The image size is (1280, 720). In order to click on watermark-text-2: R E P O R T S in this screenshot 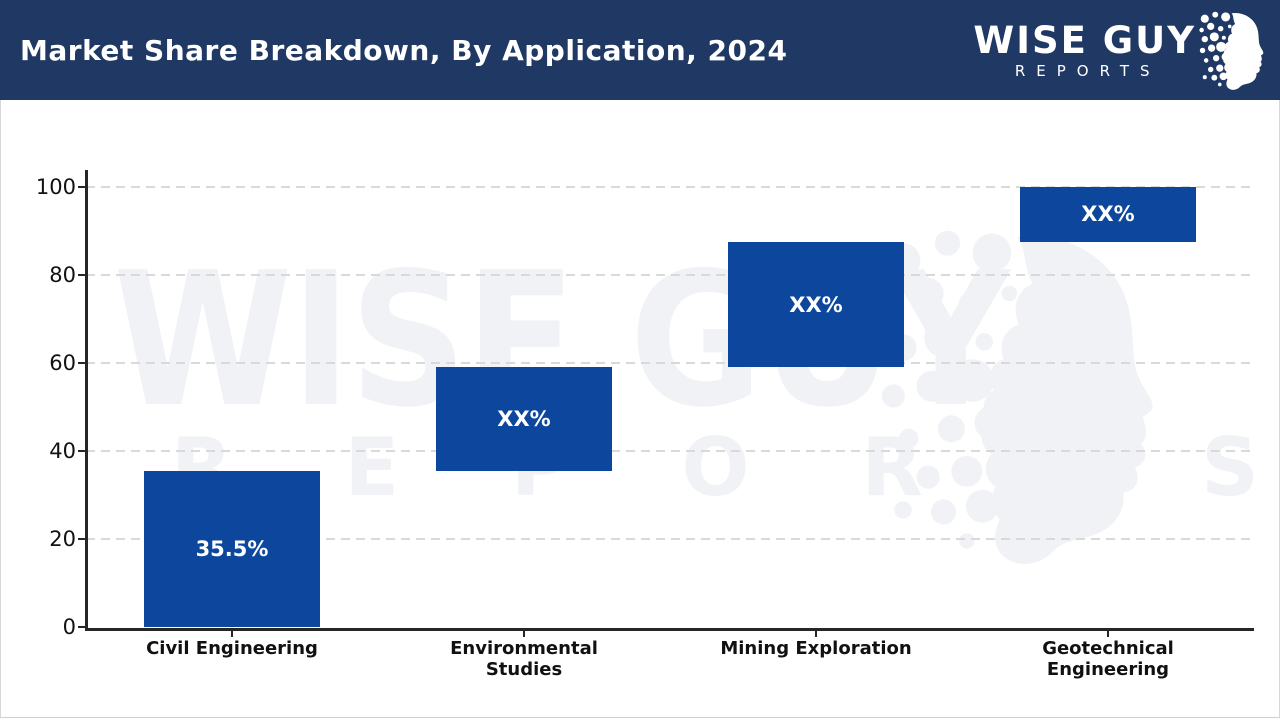, I will do `click(725, 467)`.